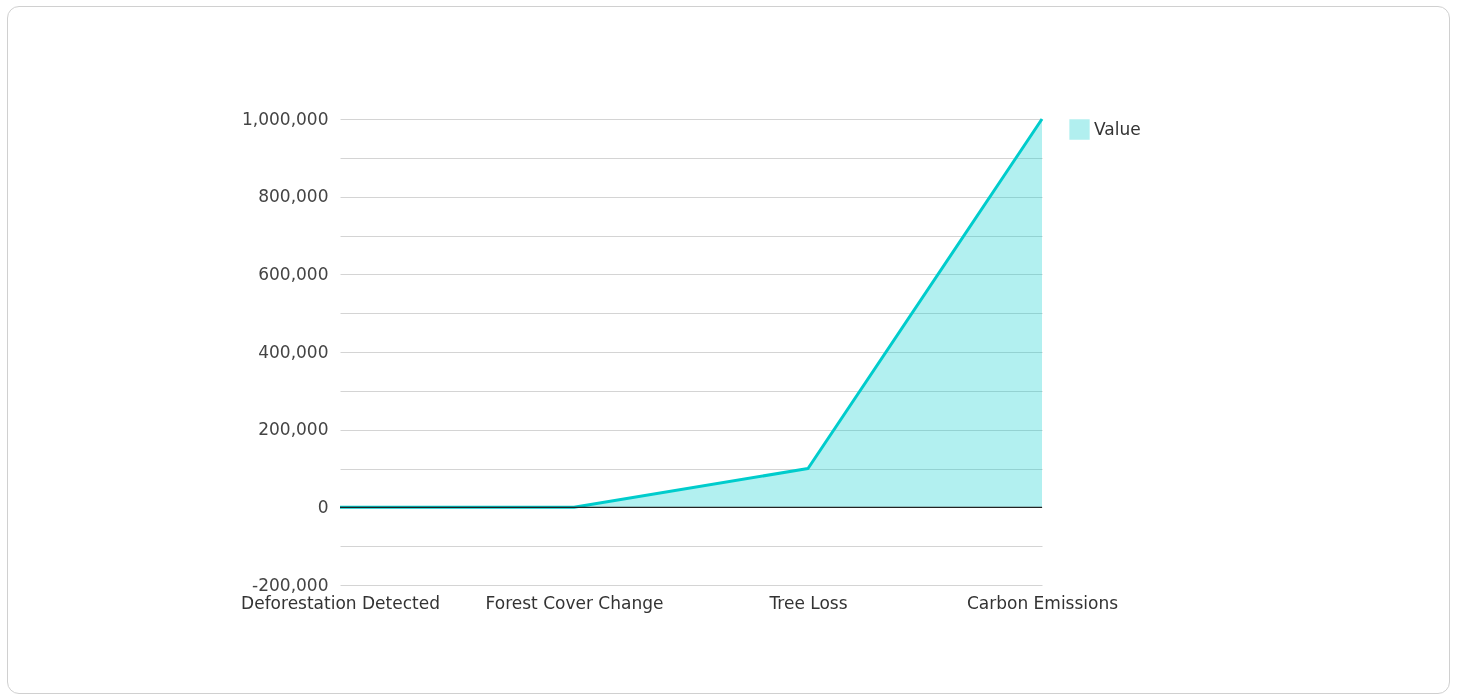  Describe the element at coordinates (285, 118) in the screenshot. I see `y-tick-label: 1,000,000` at that location.